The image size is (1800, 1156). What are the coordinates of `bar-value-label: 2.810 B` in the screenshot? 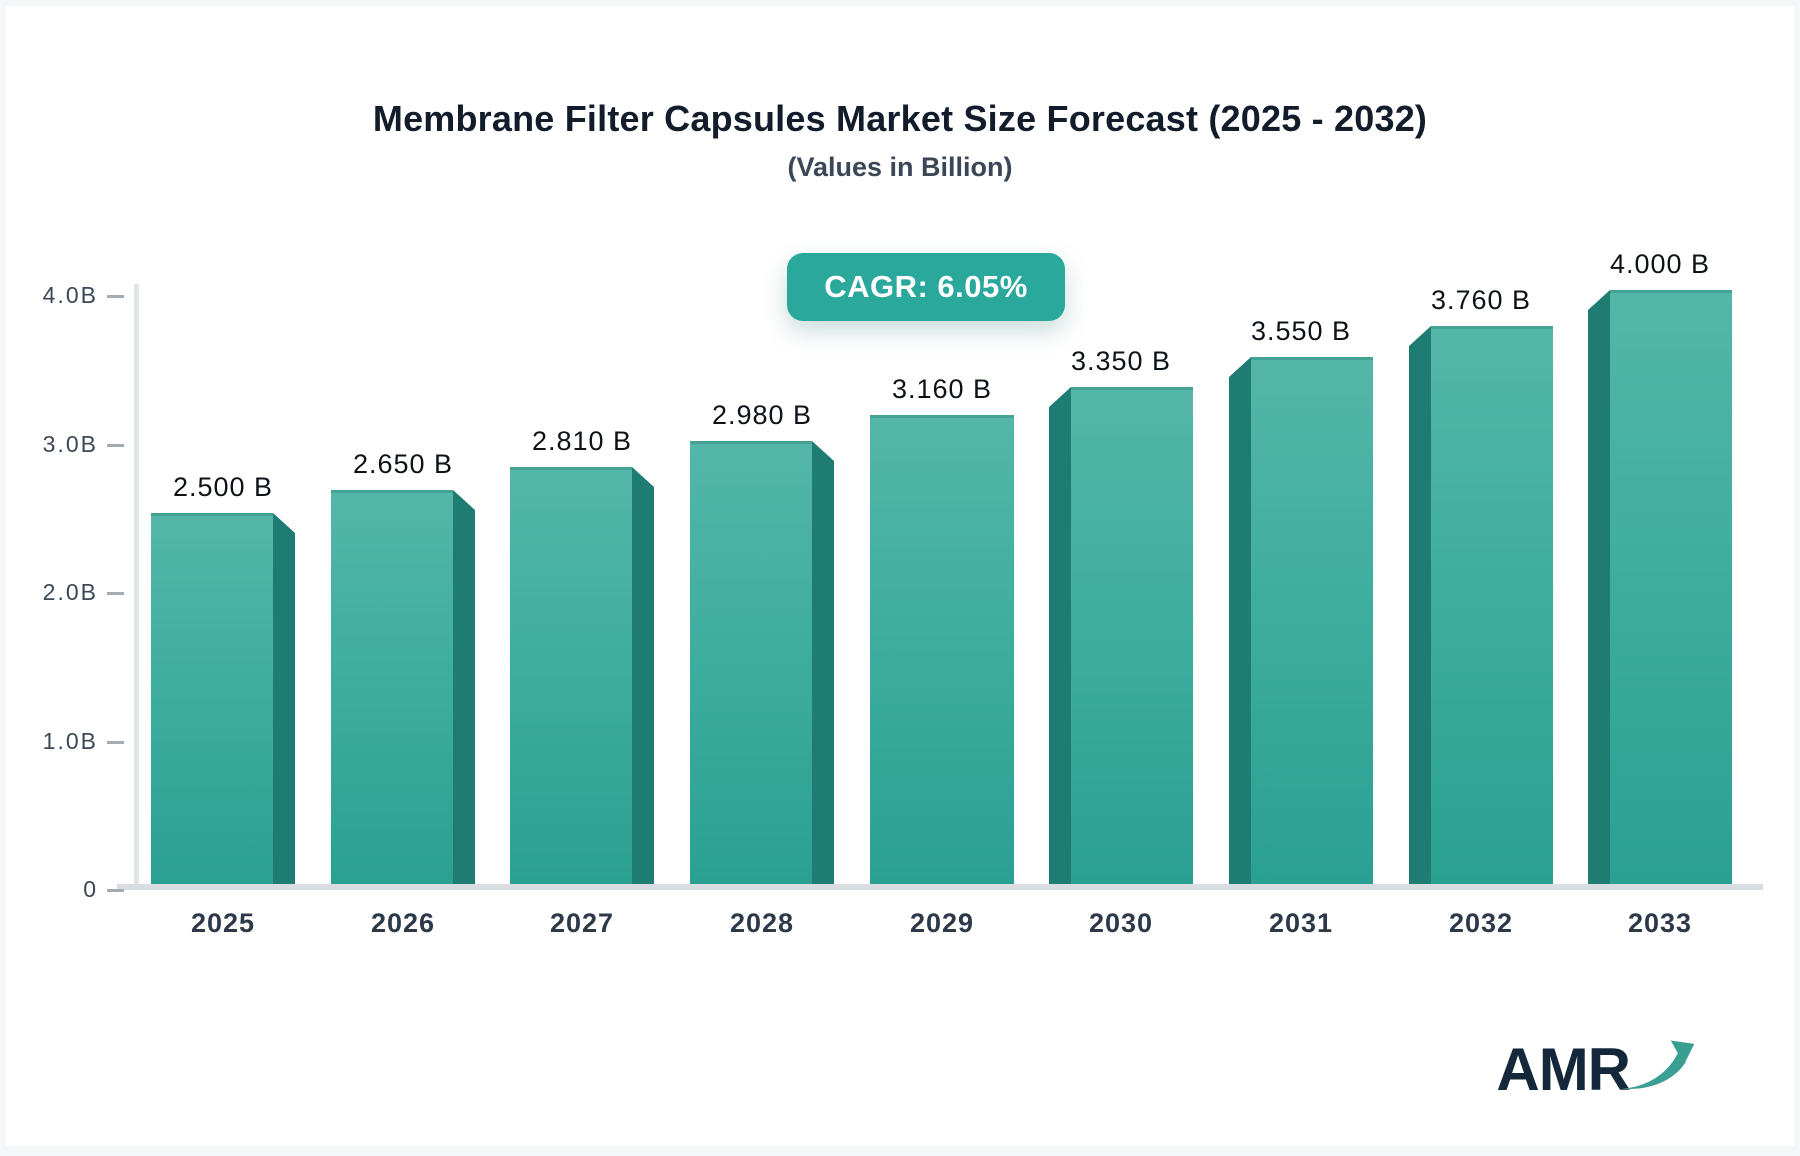 It's located at (582, 441).